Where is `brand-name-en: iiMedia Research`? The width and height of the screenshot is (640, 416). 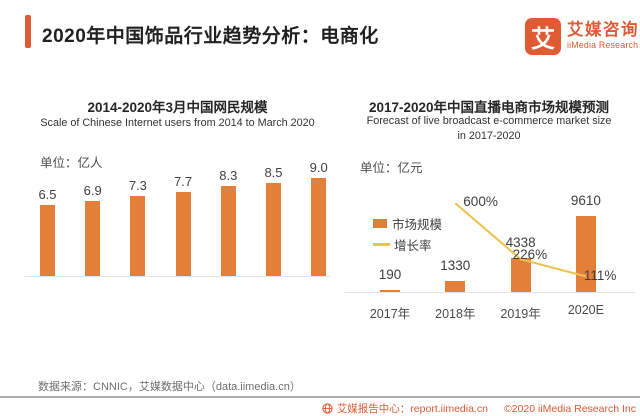
brand-name-en: iiMedia Research is located at coordinates (603, 45).